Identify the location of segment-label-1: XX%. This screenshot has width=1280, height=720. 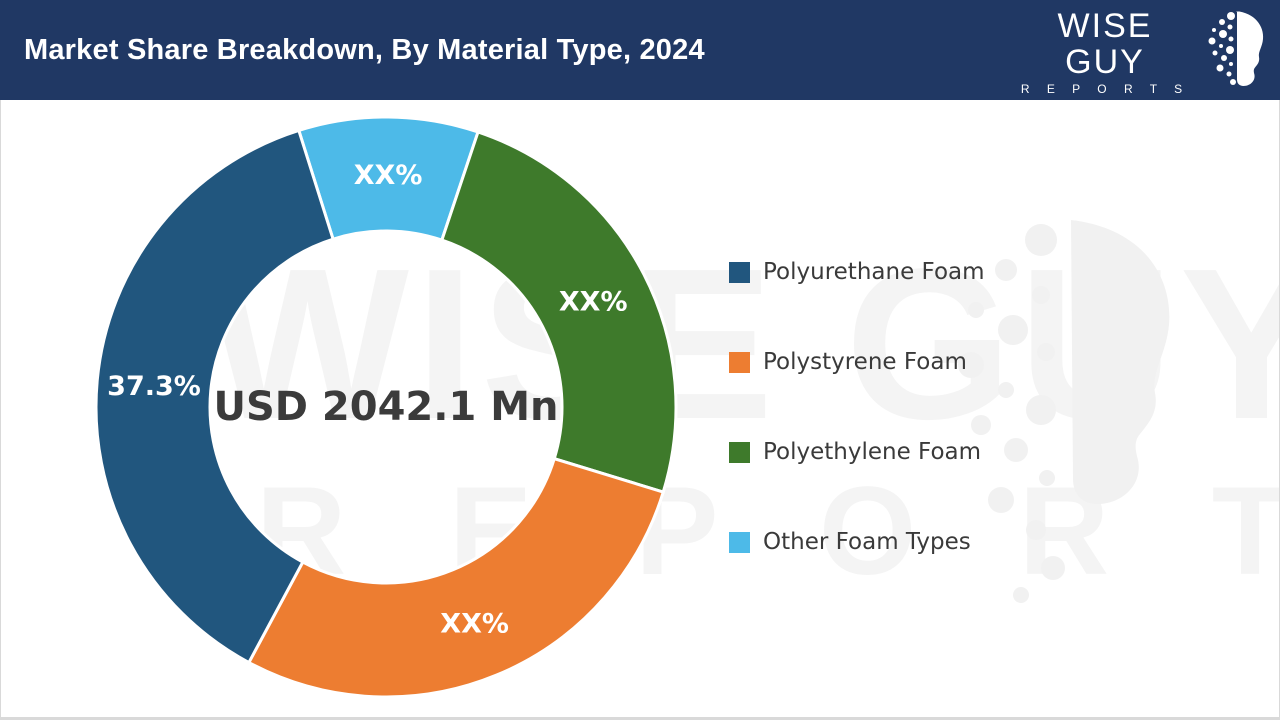
(593, 301).